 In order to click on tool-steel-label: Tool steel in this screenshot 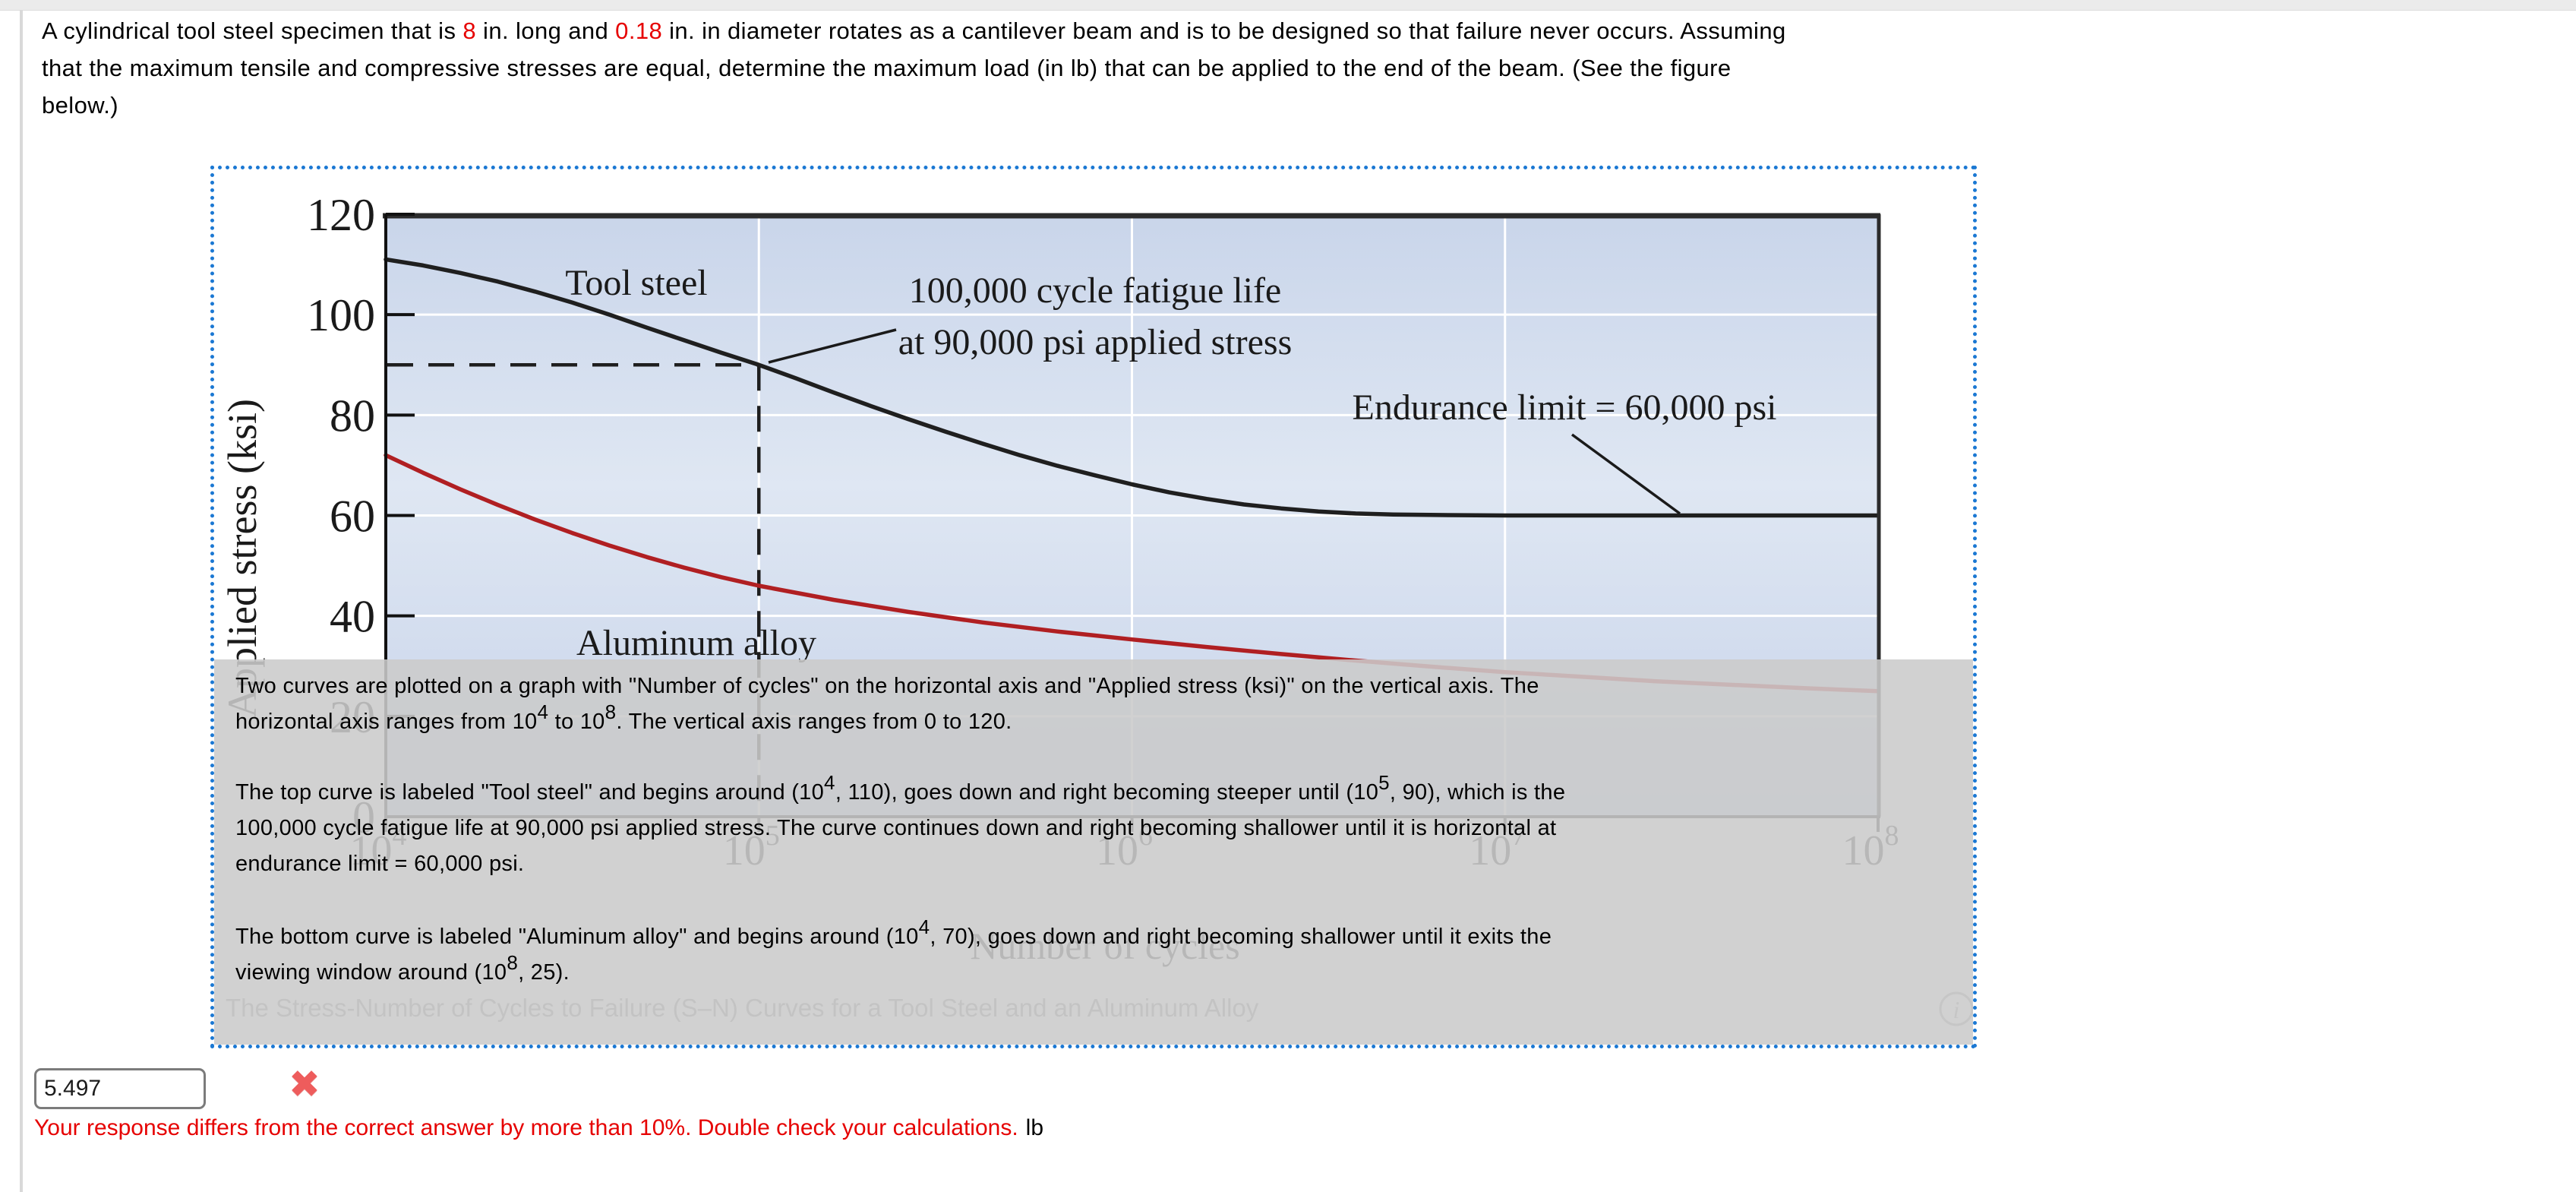, I will do `click(636, 283)`.